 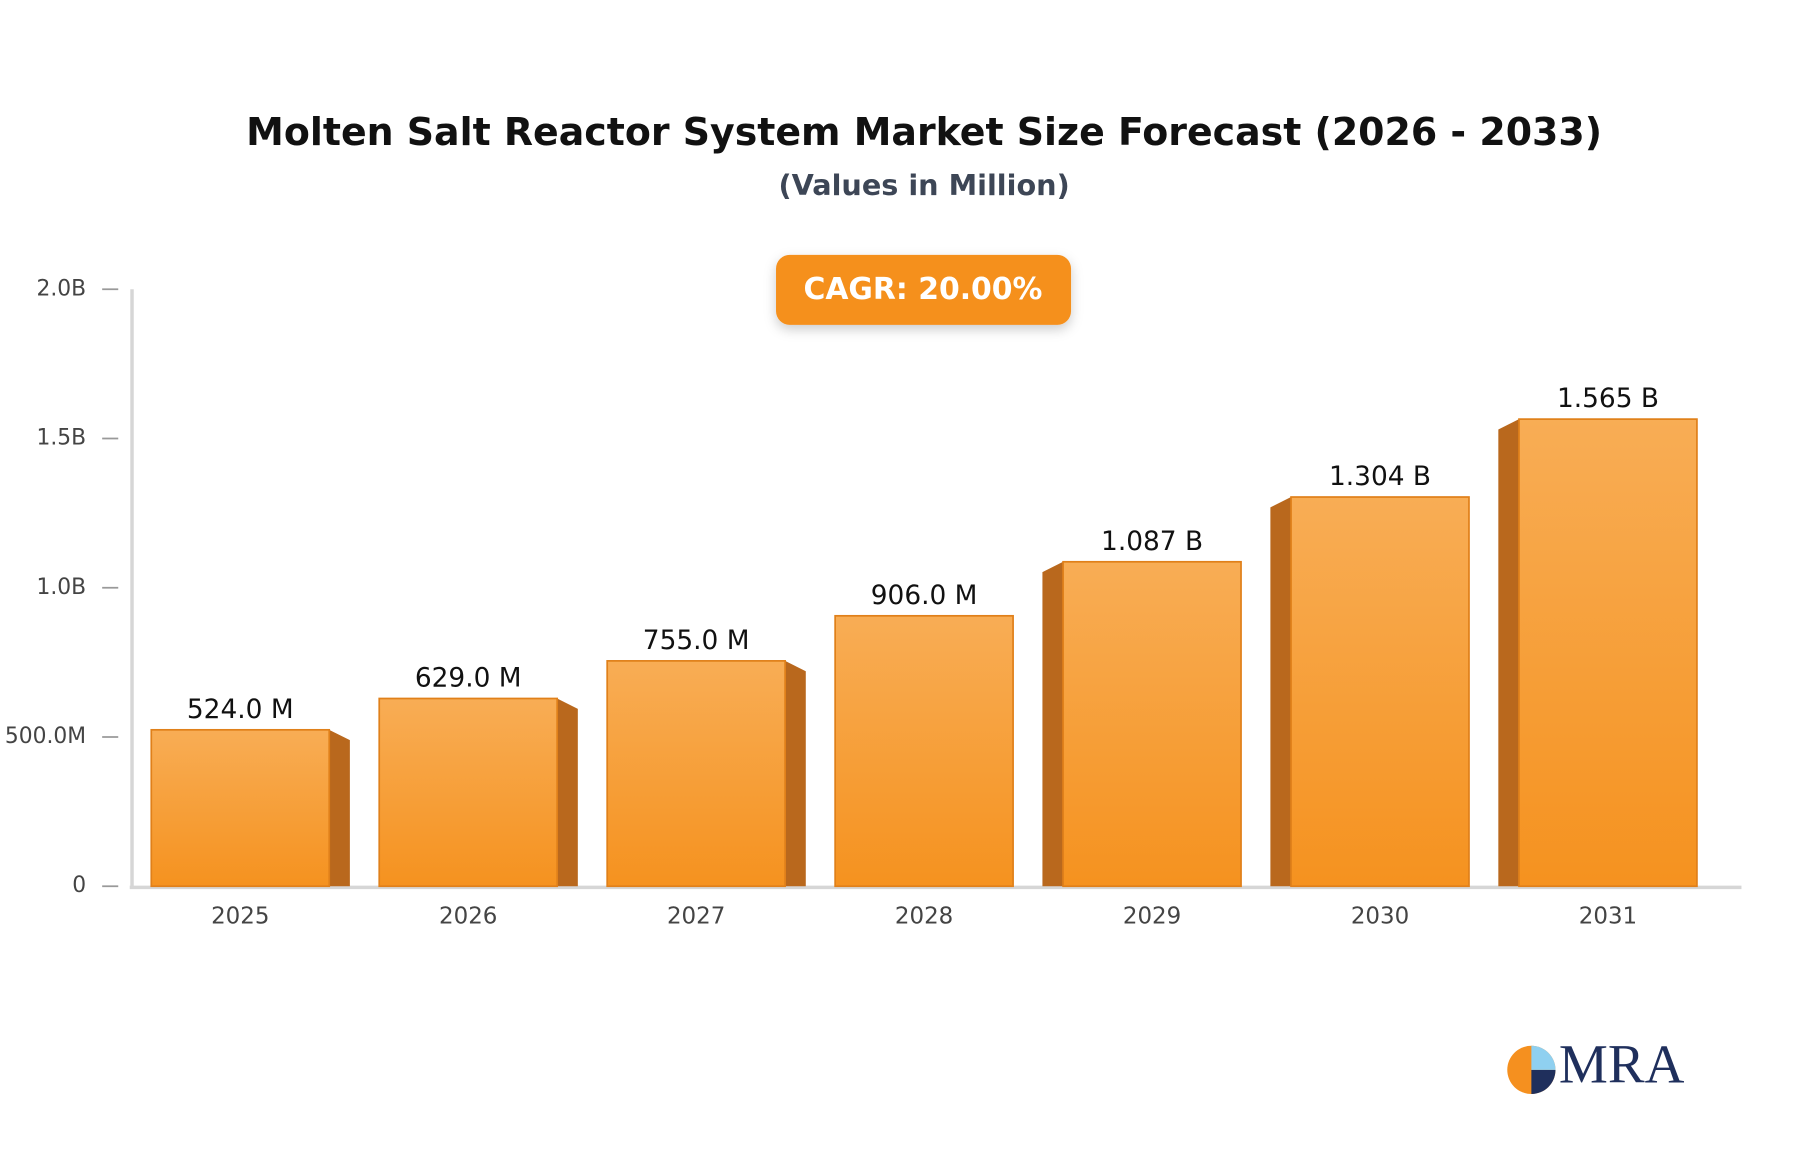 What do you see at coordinates (1152, 917) in the screenshot?
I see `x-tick-label: 2029` at bounding box center [1152, 917].